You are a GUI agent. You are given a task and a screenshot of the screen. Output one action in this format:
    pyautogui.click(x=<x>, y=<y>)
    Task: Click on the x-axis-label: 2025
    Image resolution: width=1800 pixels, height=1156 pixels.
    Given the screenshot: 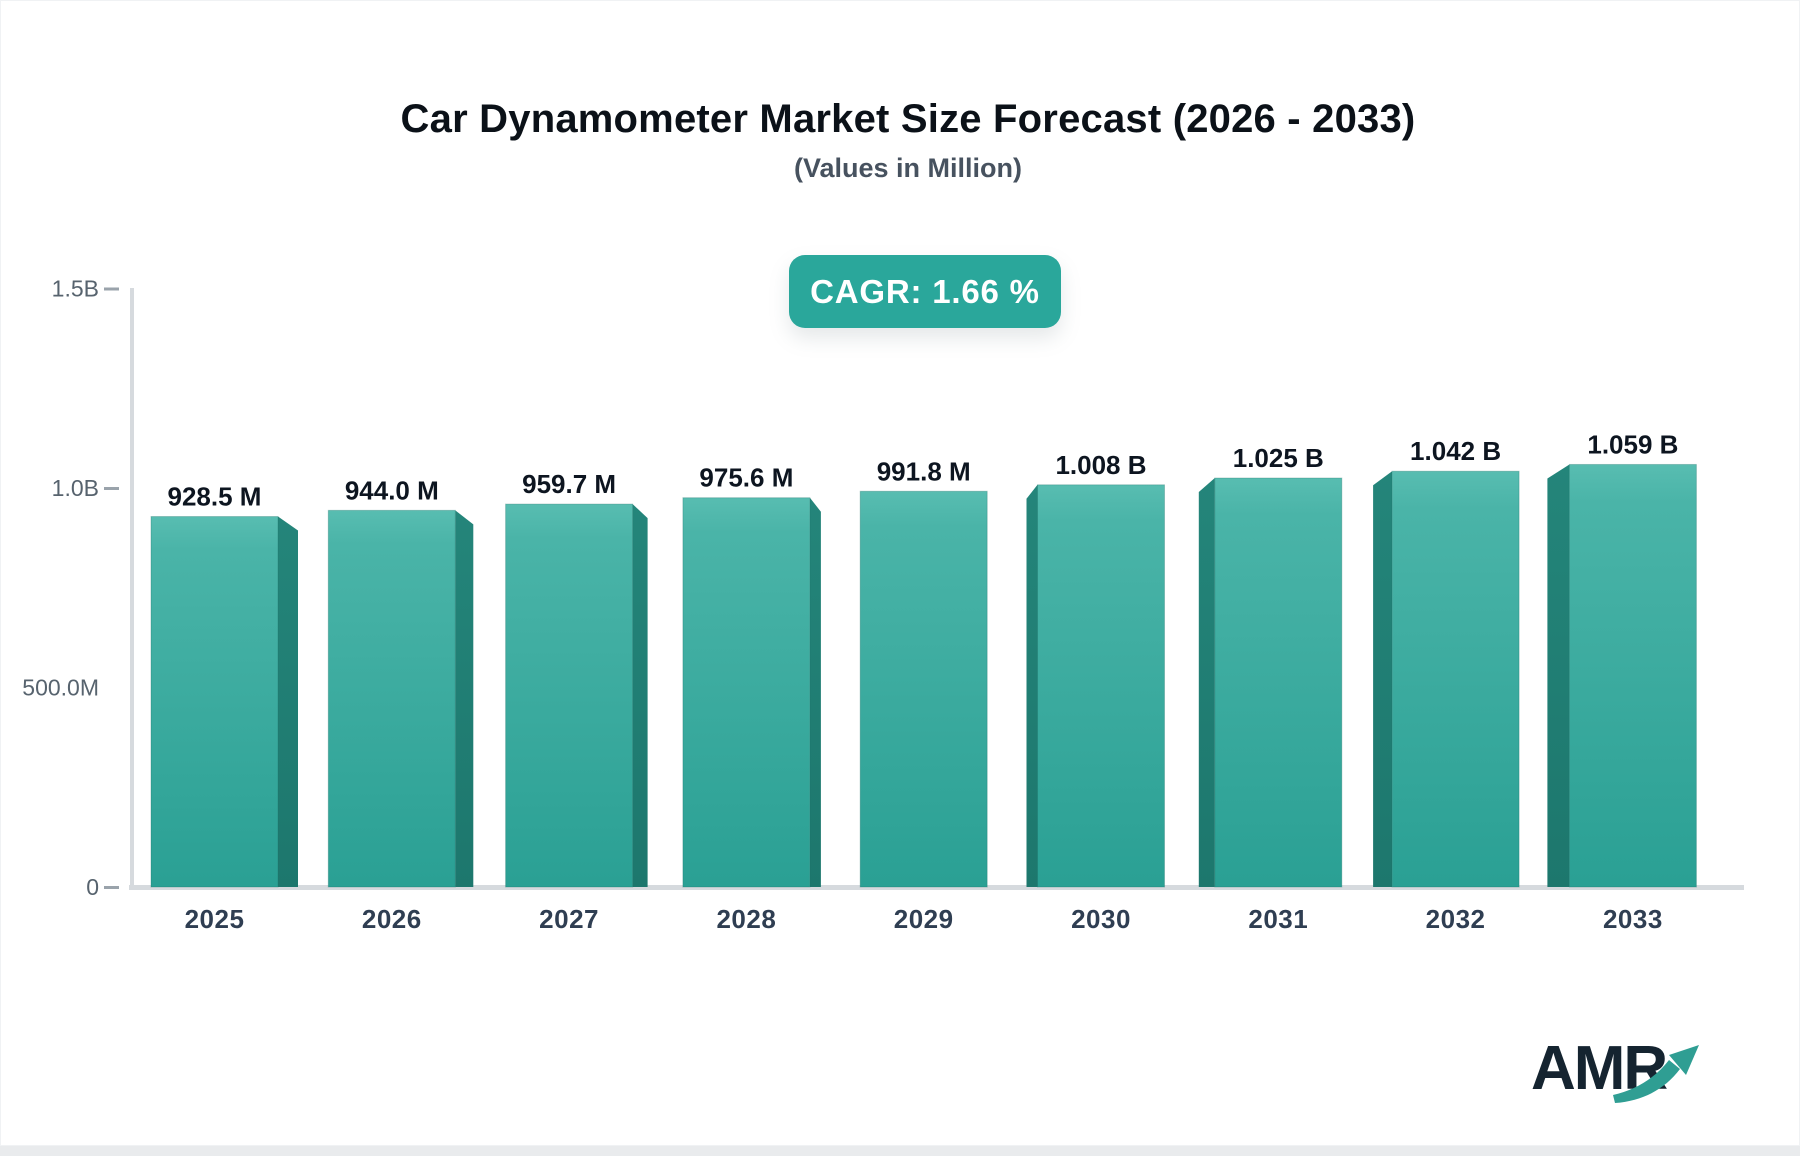 What is the action you would take?
    pyautogui.click(x=215, y=919)
    